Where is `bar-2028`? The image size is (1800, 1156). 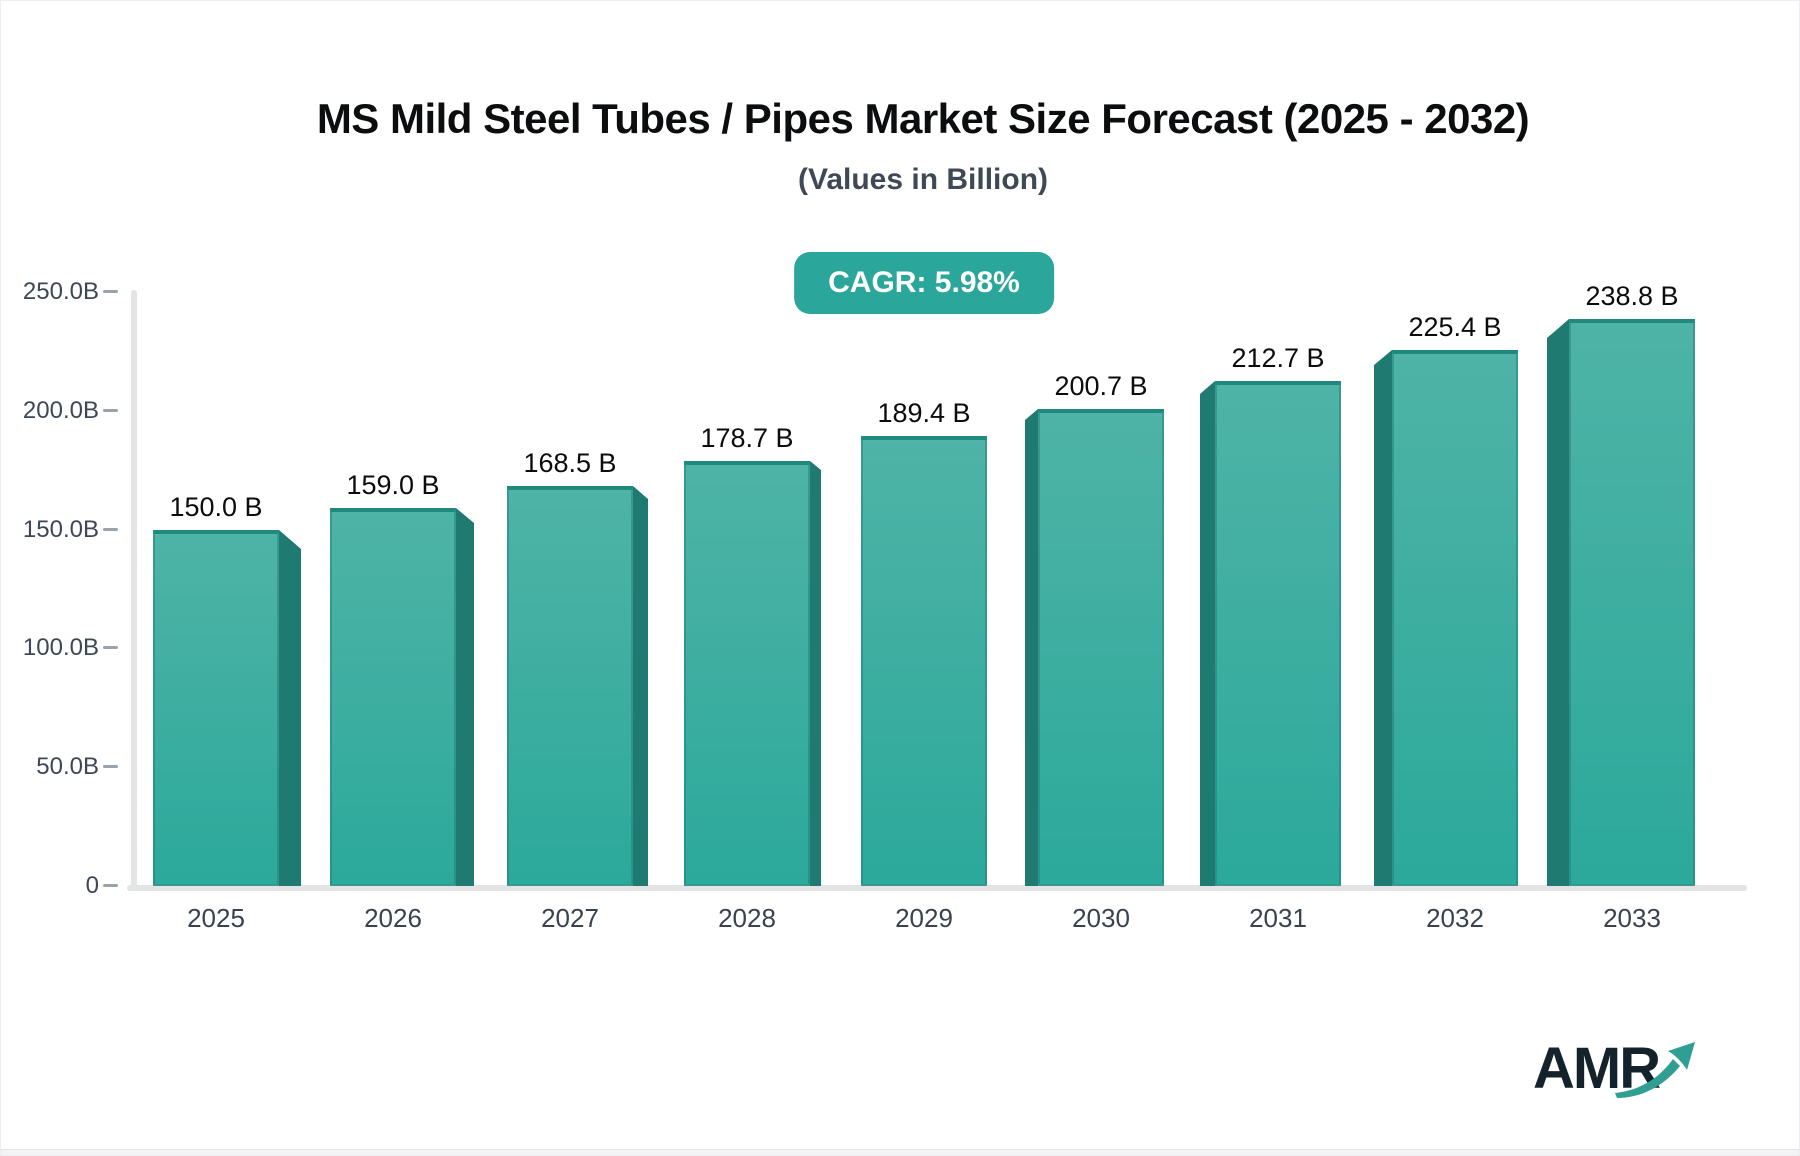 bar-2028 is located at coordinates (747, 673).